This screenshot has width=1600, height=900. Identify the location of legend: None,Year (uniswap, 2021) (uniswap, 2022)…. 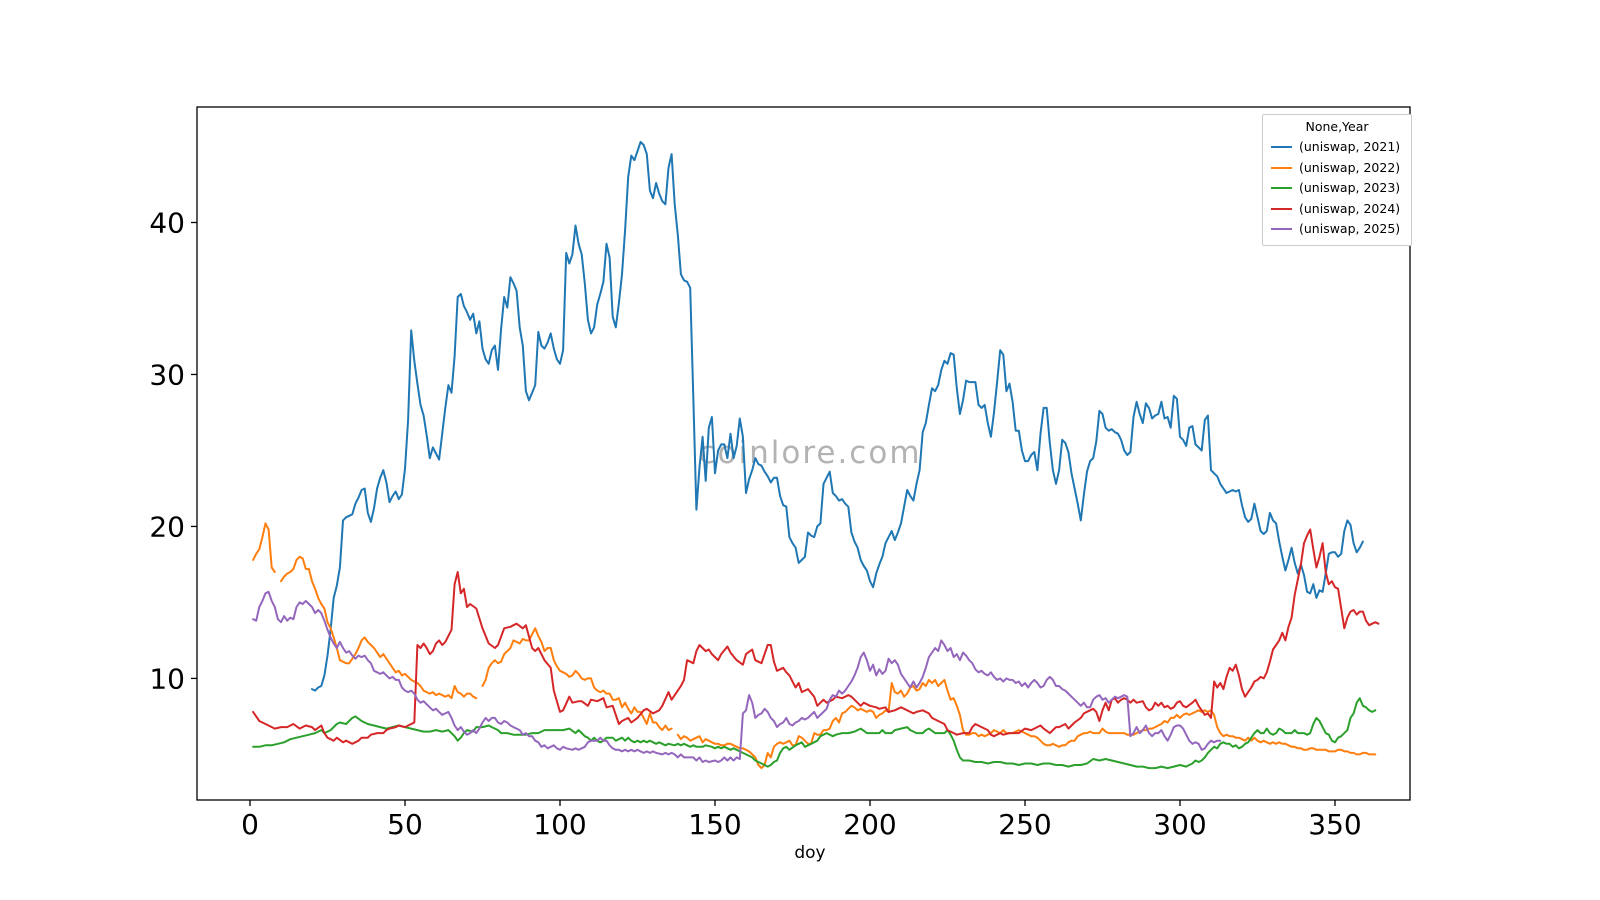
(1337, 180).